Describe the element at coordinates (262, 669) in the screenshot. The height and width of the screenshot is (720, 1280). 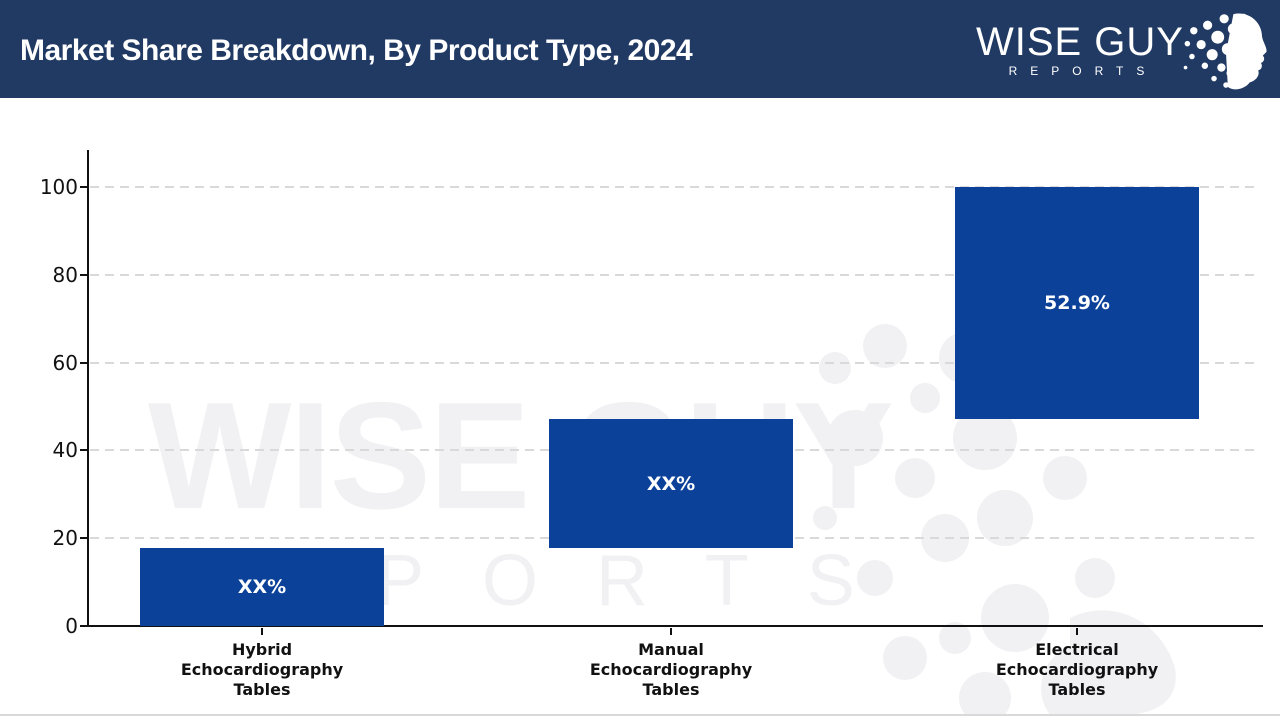
I see `x-category-label: Hybrid Echocardiography Tables` at that location.